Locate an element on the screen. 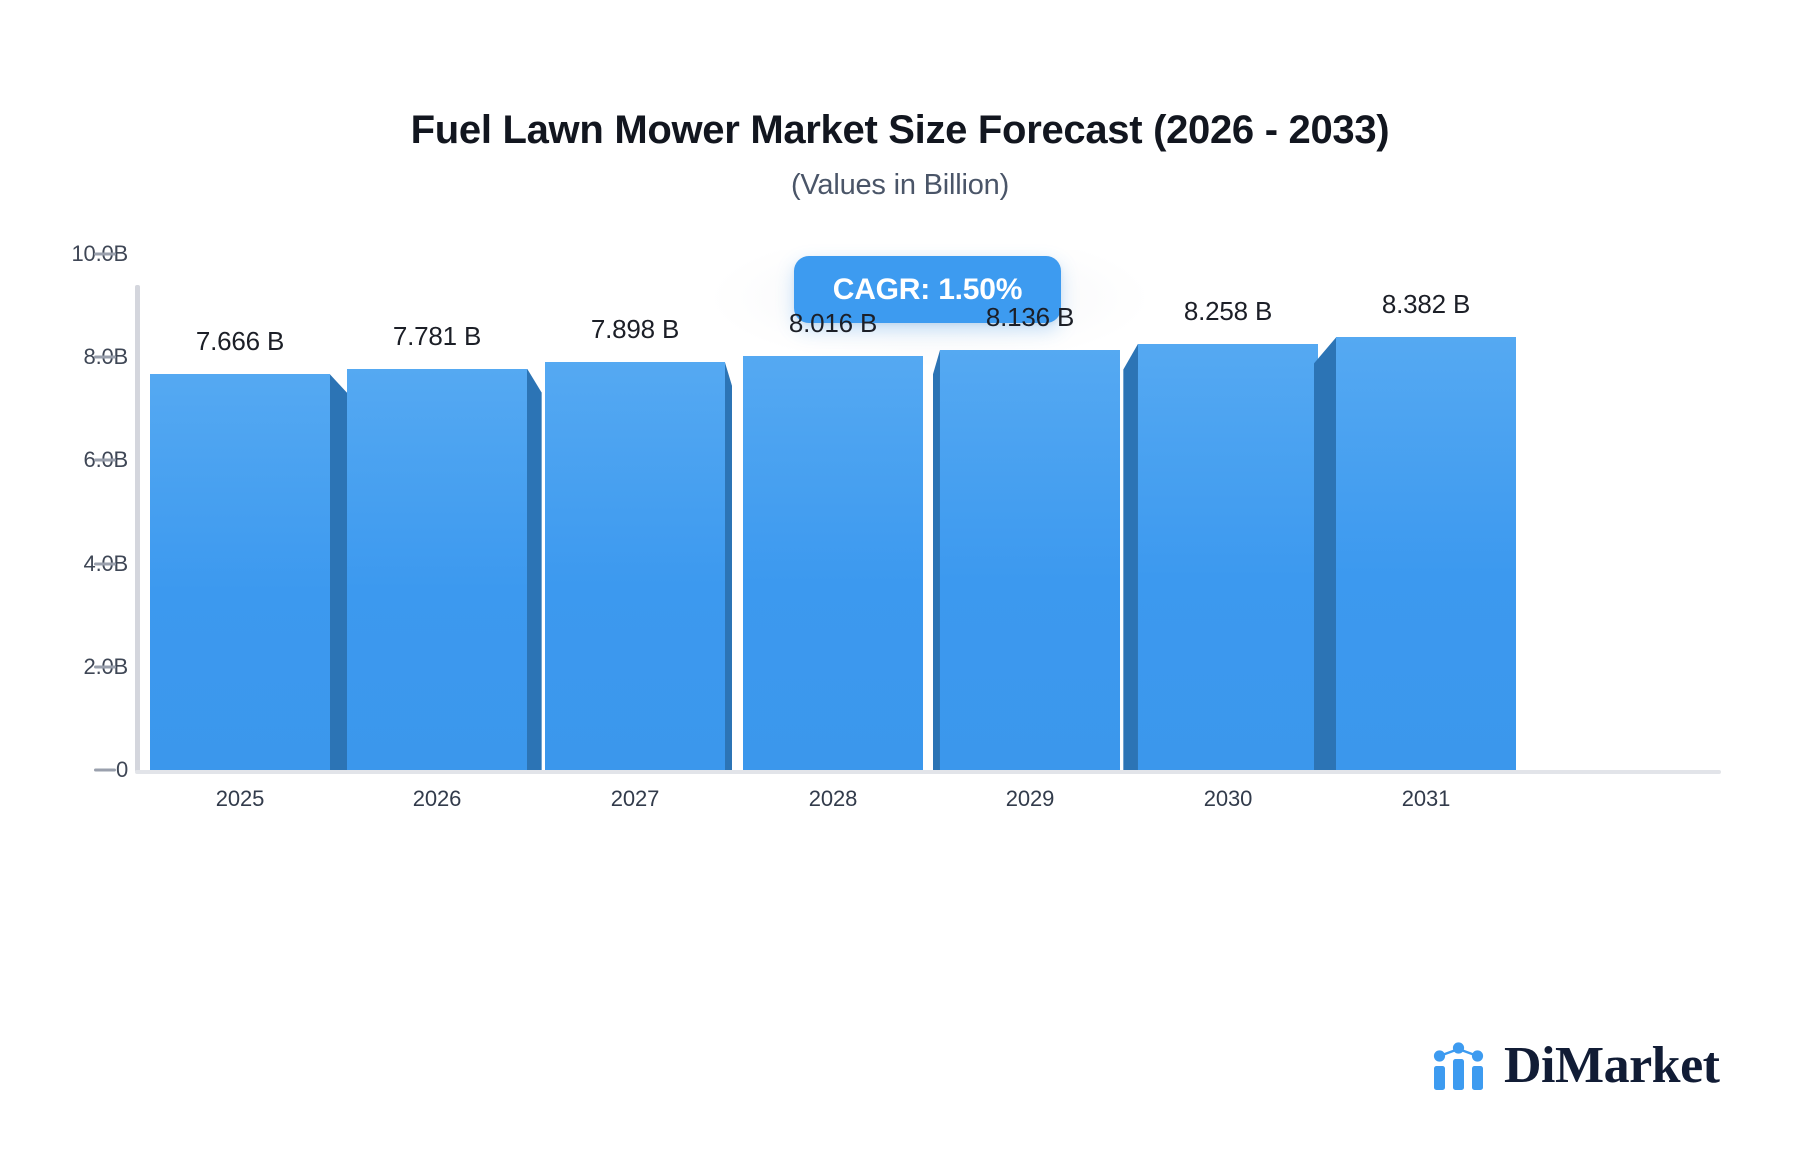 The width and height of the screenshot is (1800, 1156). x-axis-tick-label: 2028 is located at coordinates (833, 798).